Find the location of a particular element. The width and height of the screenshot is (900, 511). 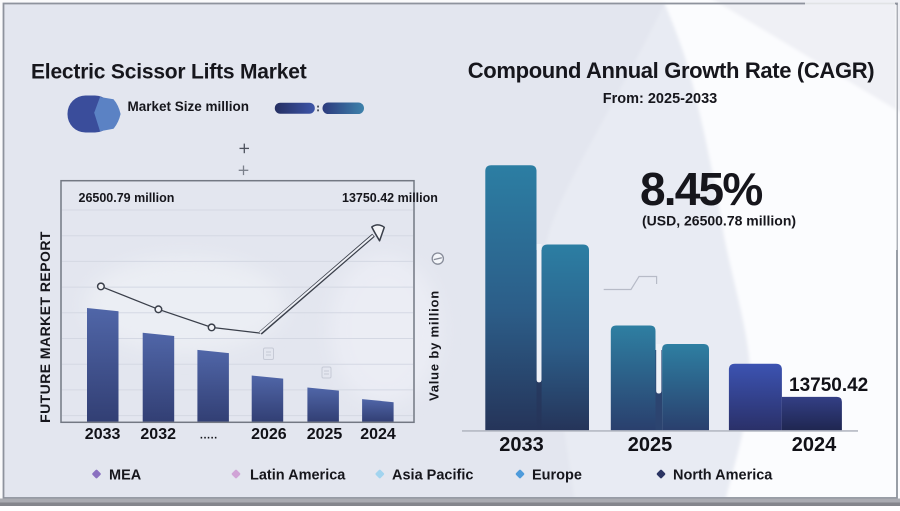

svg-text: Latin America is located at coordinates (298, 476).